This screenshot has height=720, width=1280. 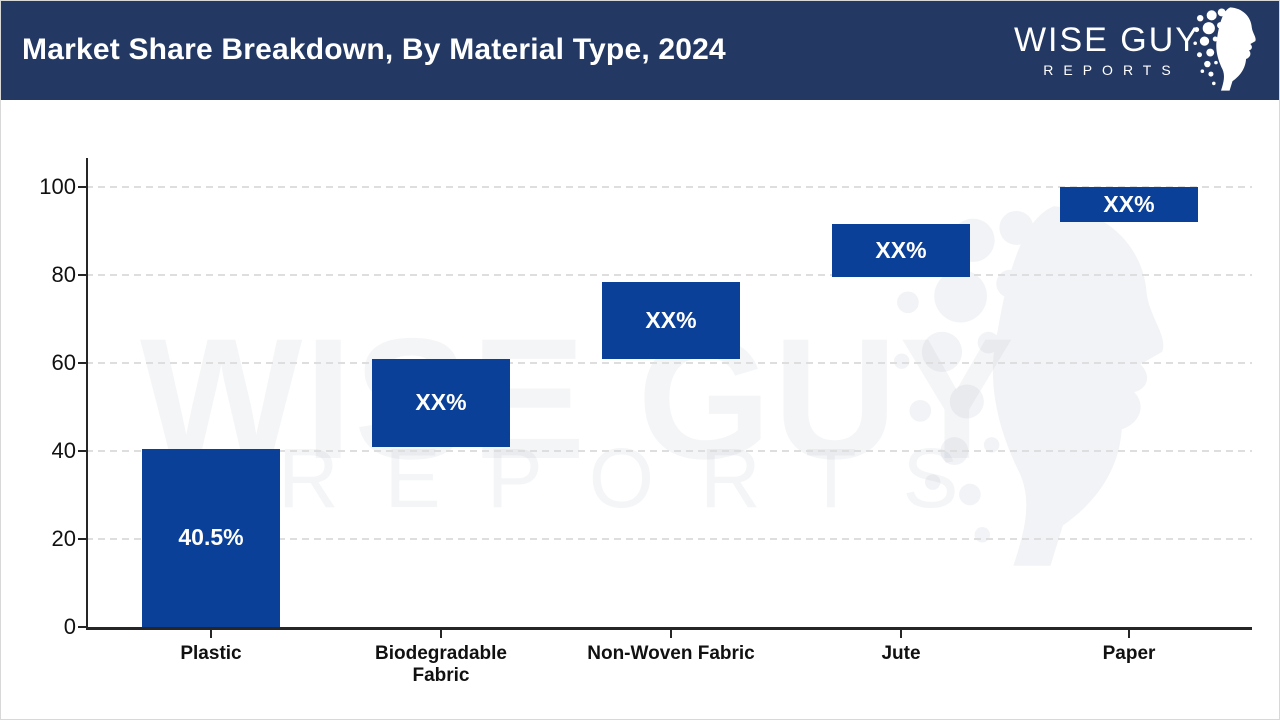 What do you see at coordinates (1226, 49) in the screenshot?
I see `wiseguy-head-icon` at bounding box center [1226, 49].